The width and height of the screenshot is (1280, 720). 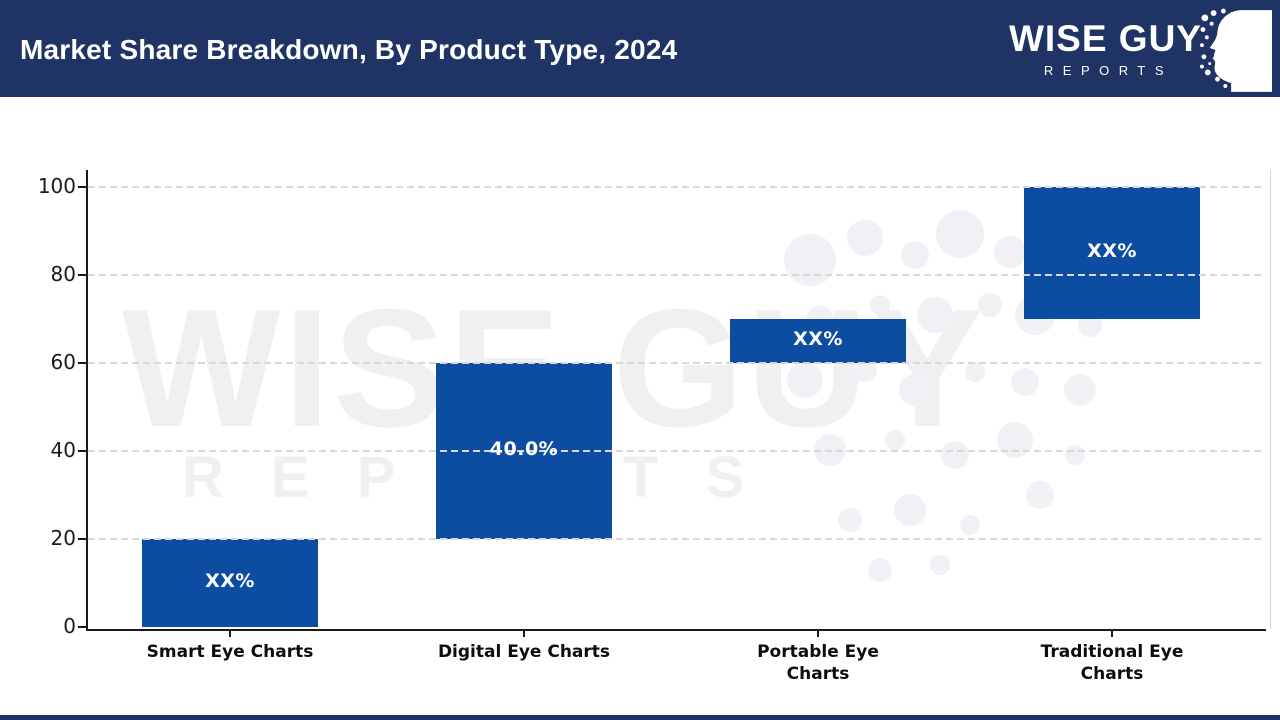 I want to click on brand-logo: WISE GUY REPORTS, so click(x=1140, y=49).